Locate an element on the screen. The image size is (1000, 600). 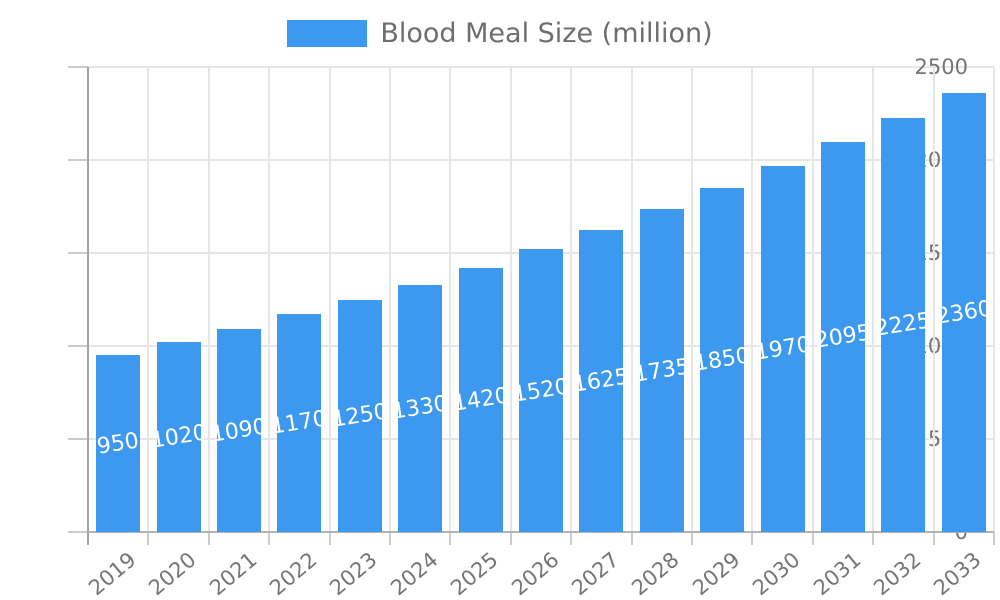
bar-2022: 1170 is located at coordinates (299, 423).